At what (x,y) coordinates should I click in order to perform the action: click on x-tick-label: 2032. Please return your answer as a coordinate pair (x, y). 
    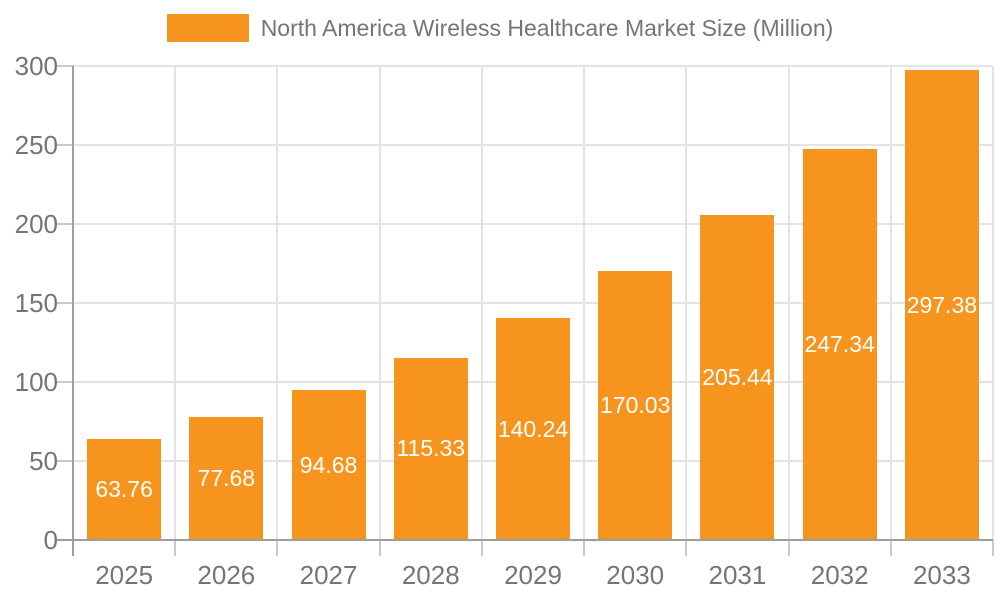
    Looking at the image, I should click on (839, 575).